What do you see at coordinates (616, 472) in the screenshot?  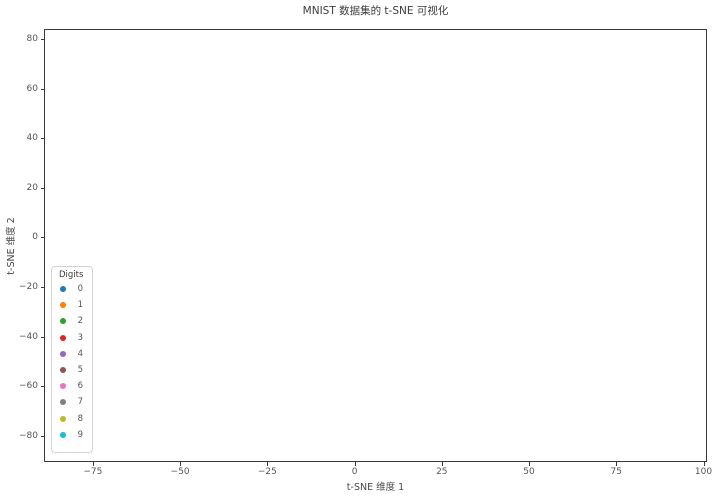 I see `x-tick-label: 75` at bounding box center [616, 472].